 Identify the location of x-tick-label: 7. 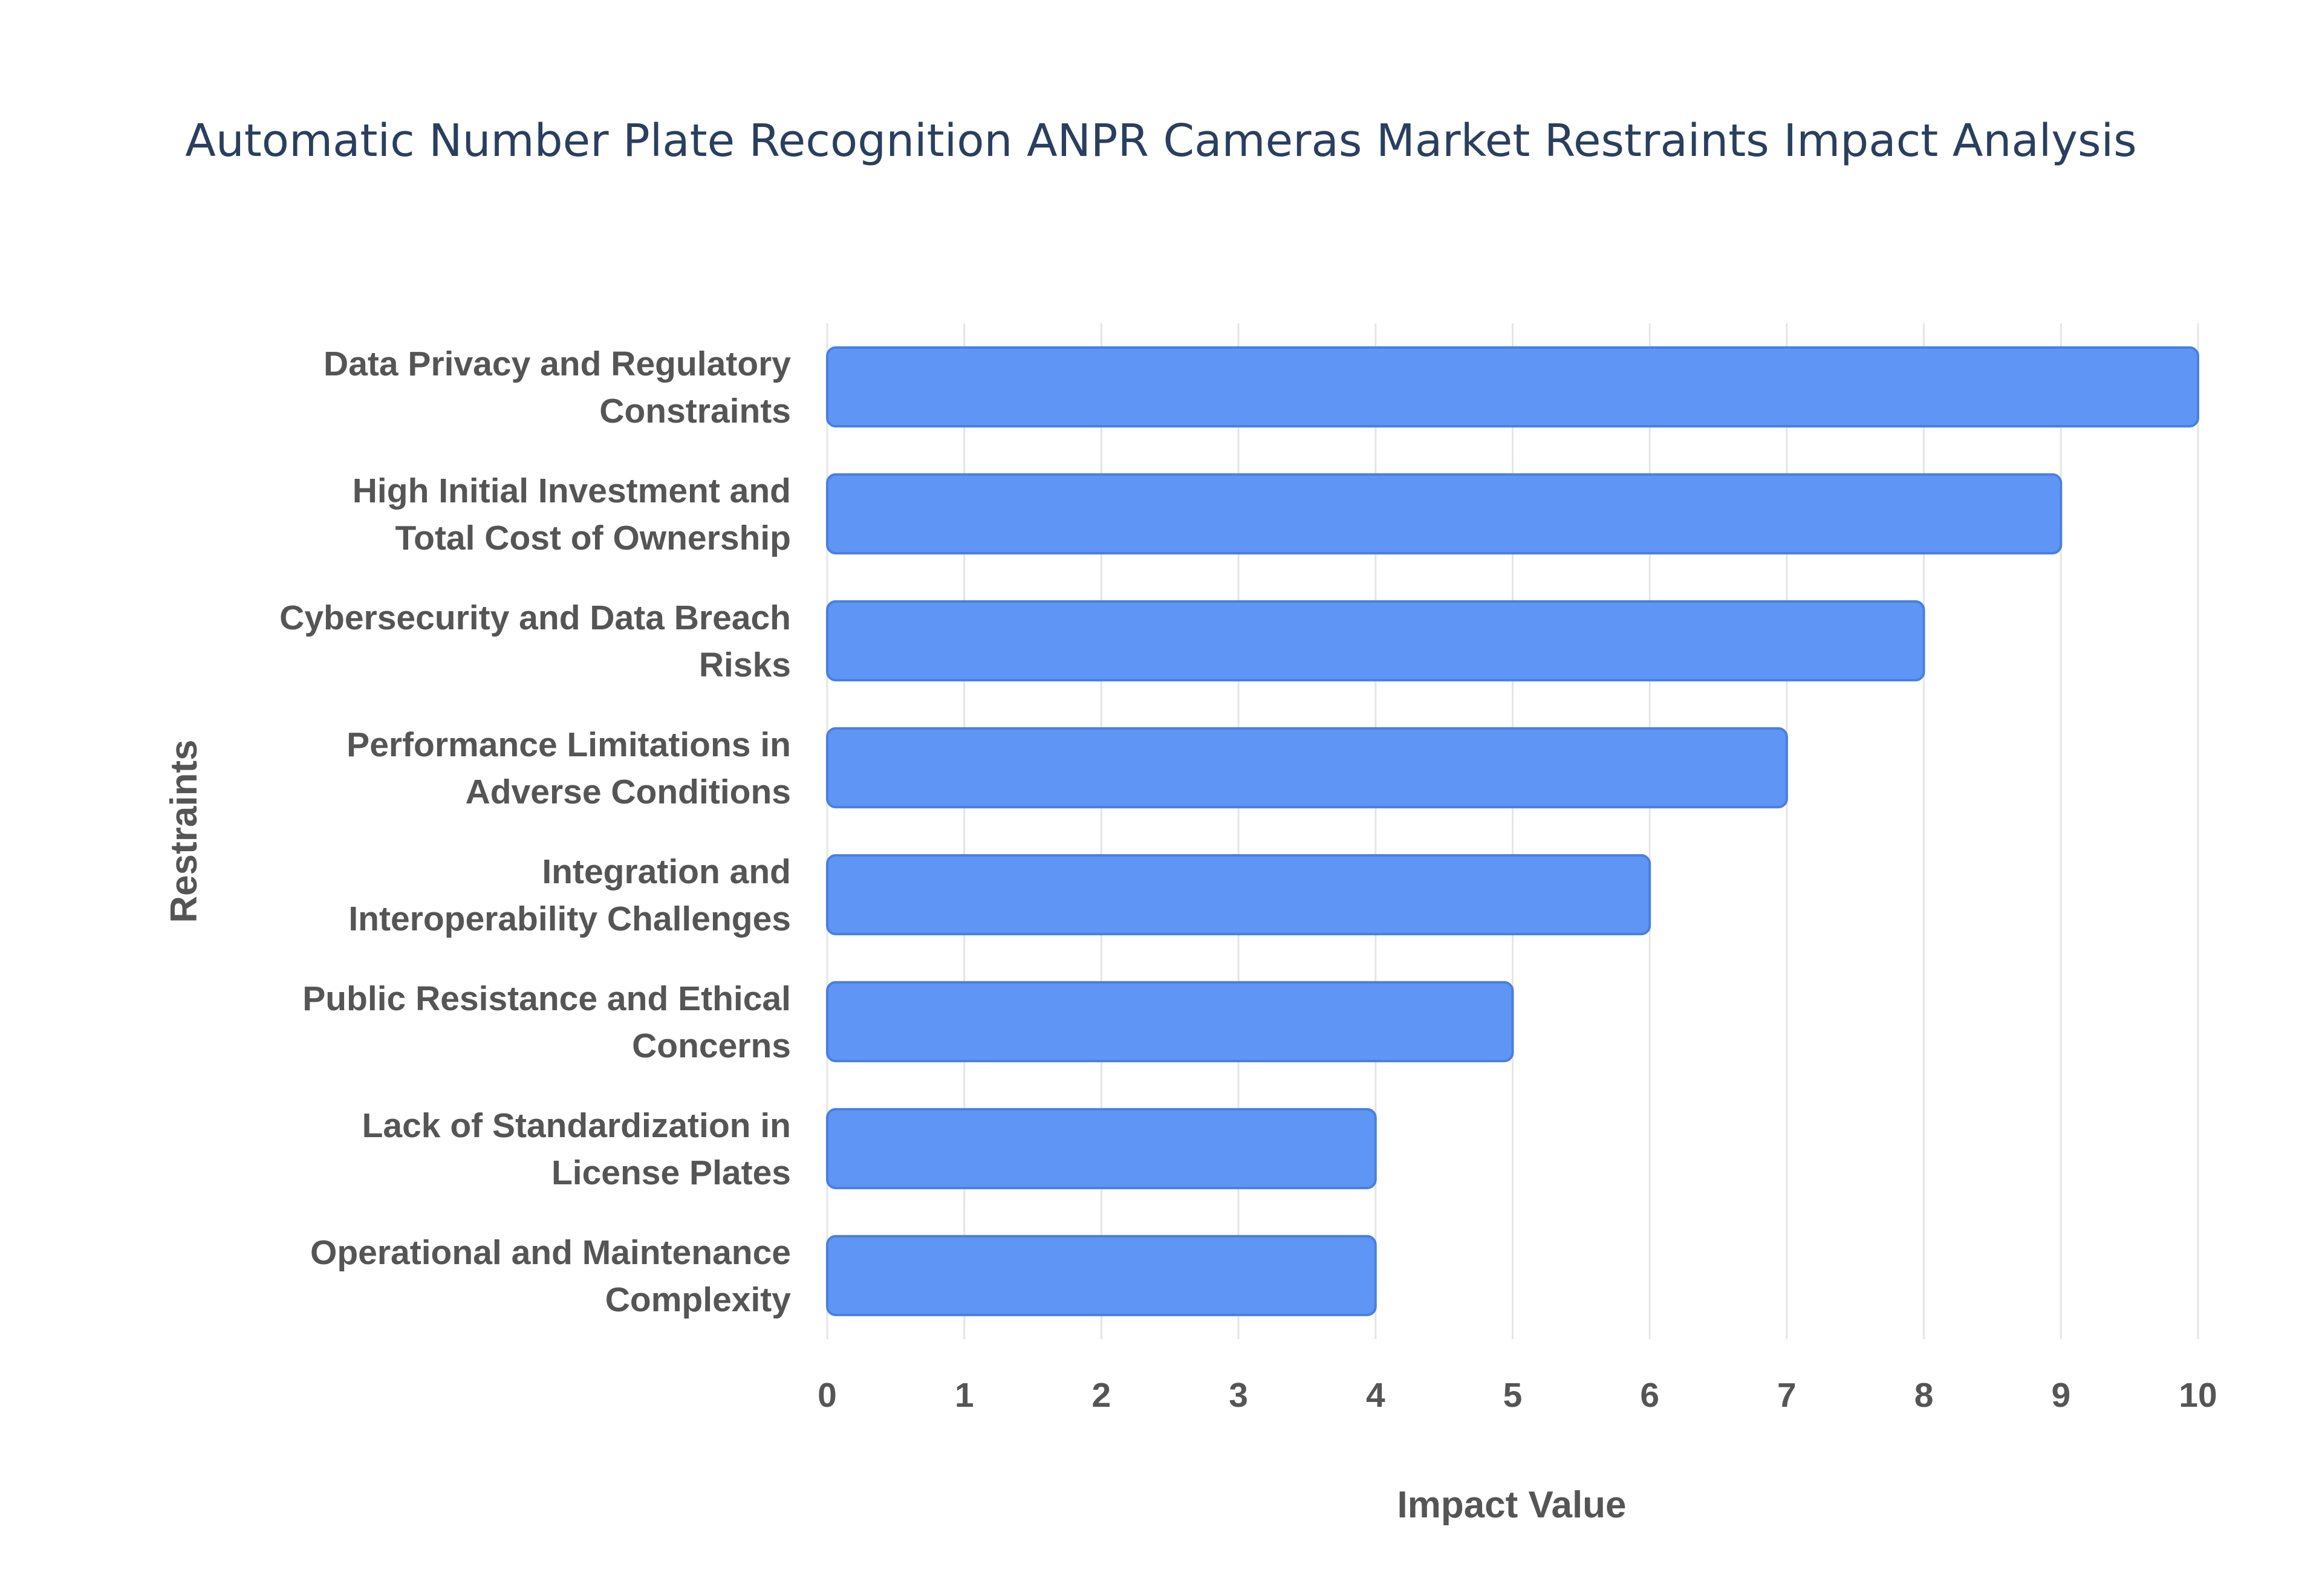
(1787, 1395).